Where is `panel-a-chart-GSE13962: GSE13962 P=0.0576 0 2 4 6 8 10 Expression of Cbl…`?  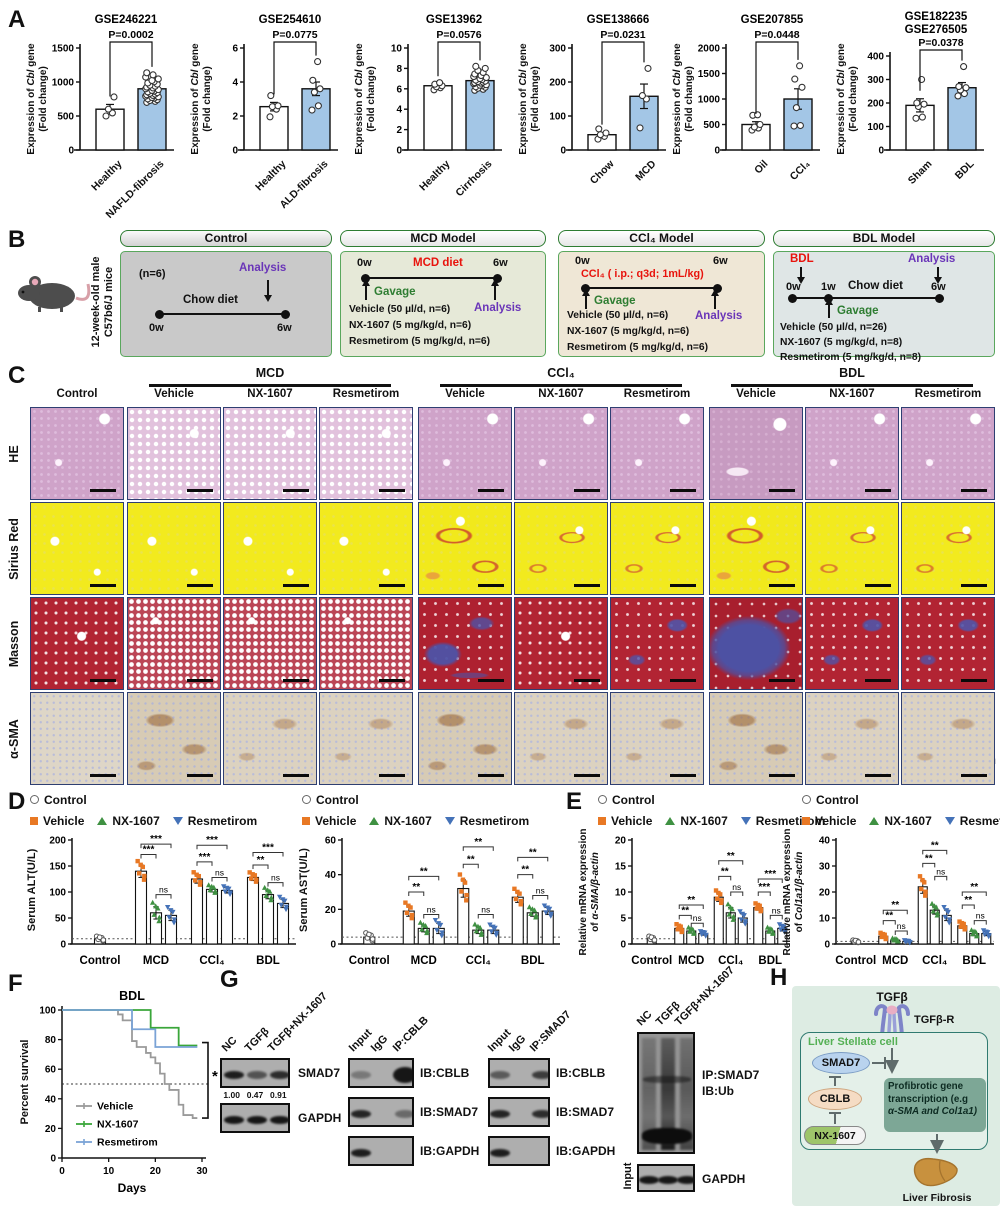
panel-a-chart-GSE13962: GSE13962 P=0.0576 0 2 4 6 8 10 Expression of Cbl… is located at coordinates (431, 115).